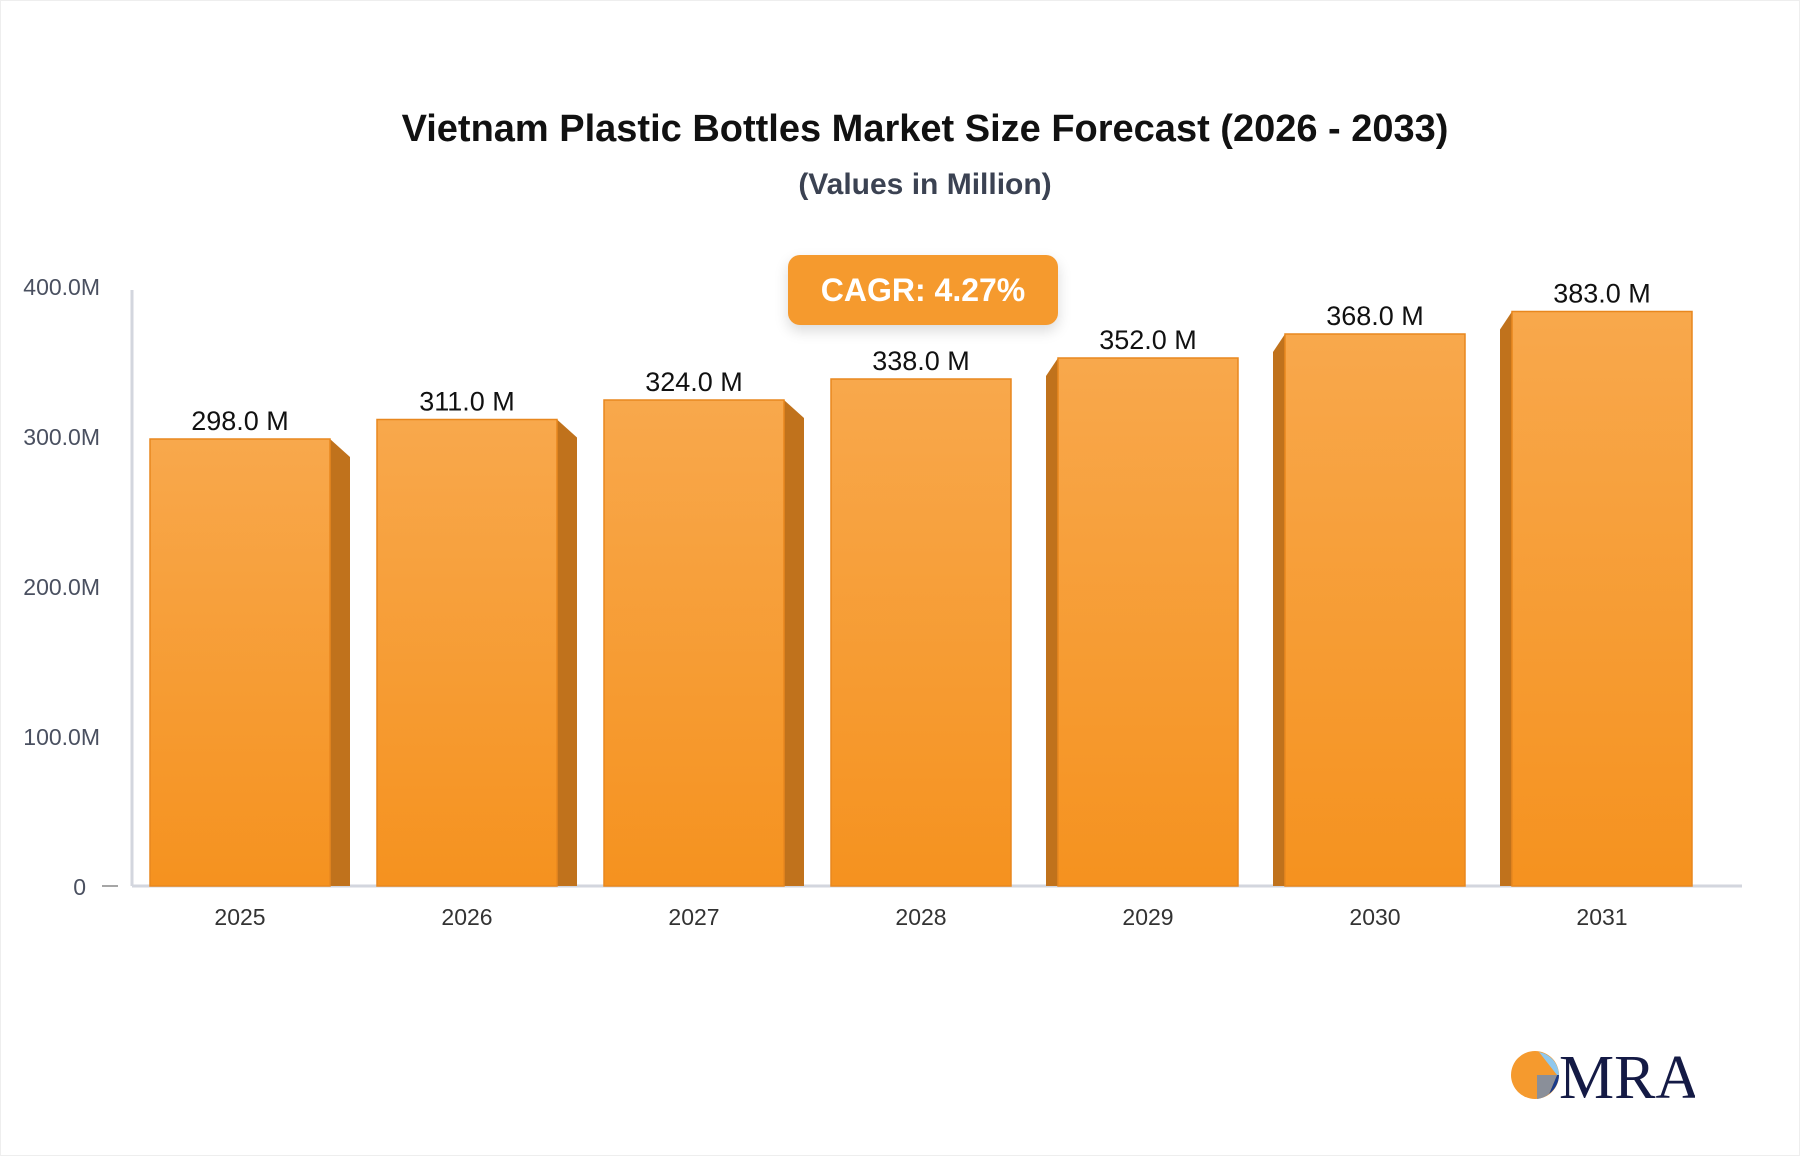 This screenshot has width=1800, height=1156. What do you see at coordinates (79, 887) in the screenshot?
I see `y-tick-label: 0` at bounding box center [79, 887].